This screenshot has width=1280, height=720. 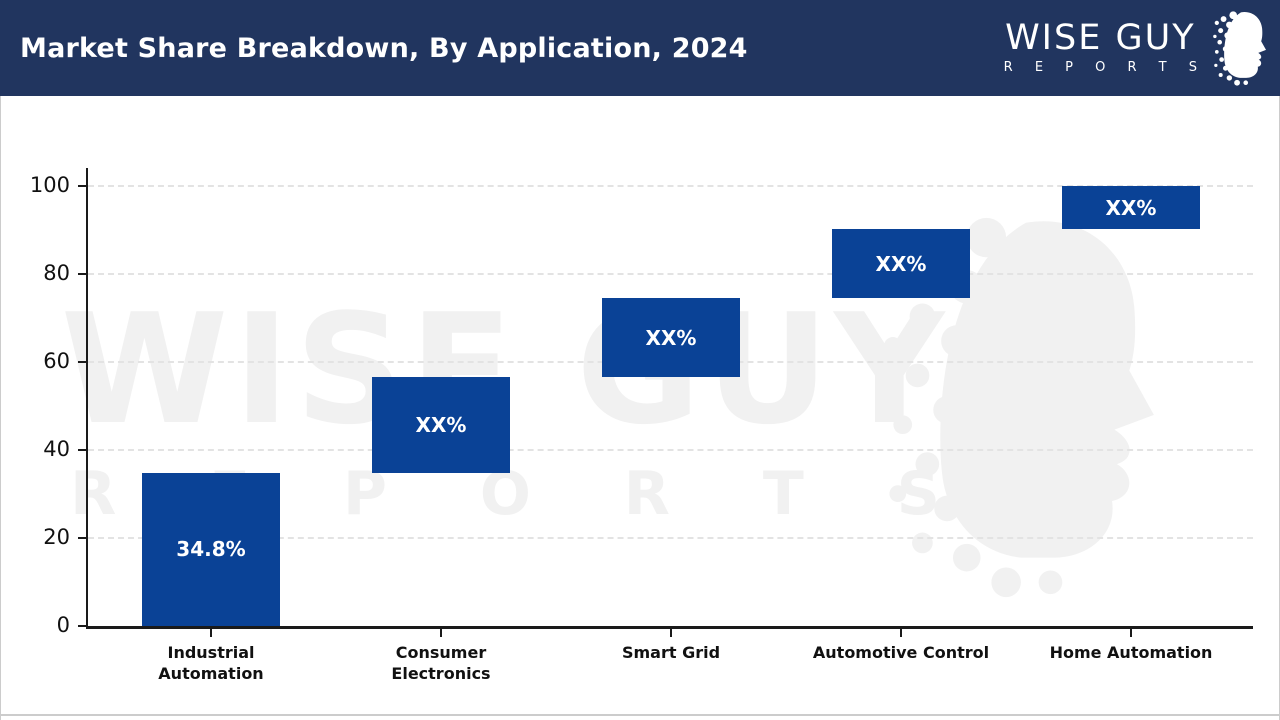 I want to click on y-tick-label: 100, so click(x=49, y=185).